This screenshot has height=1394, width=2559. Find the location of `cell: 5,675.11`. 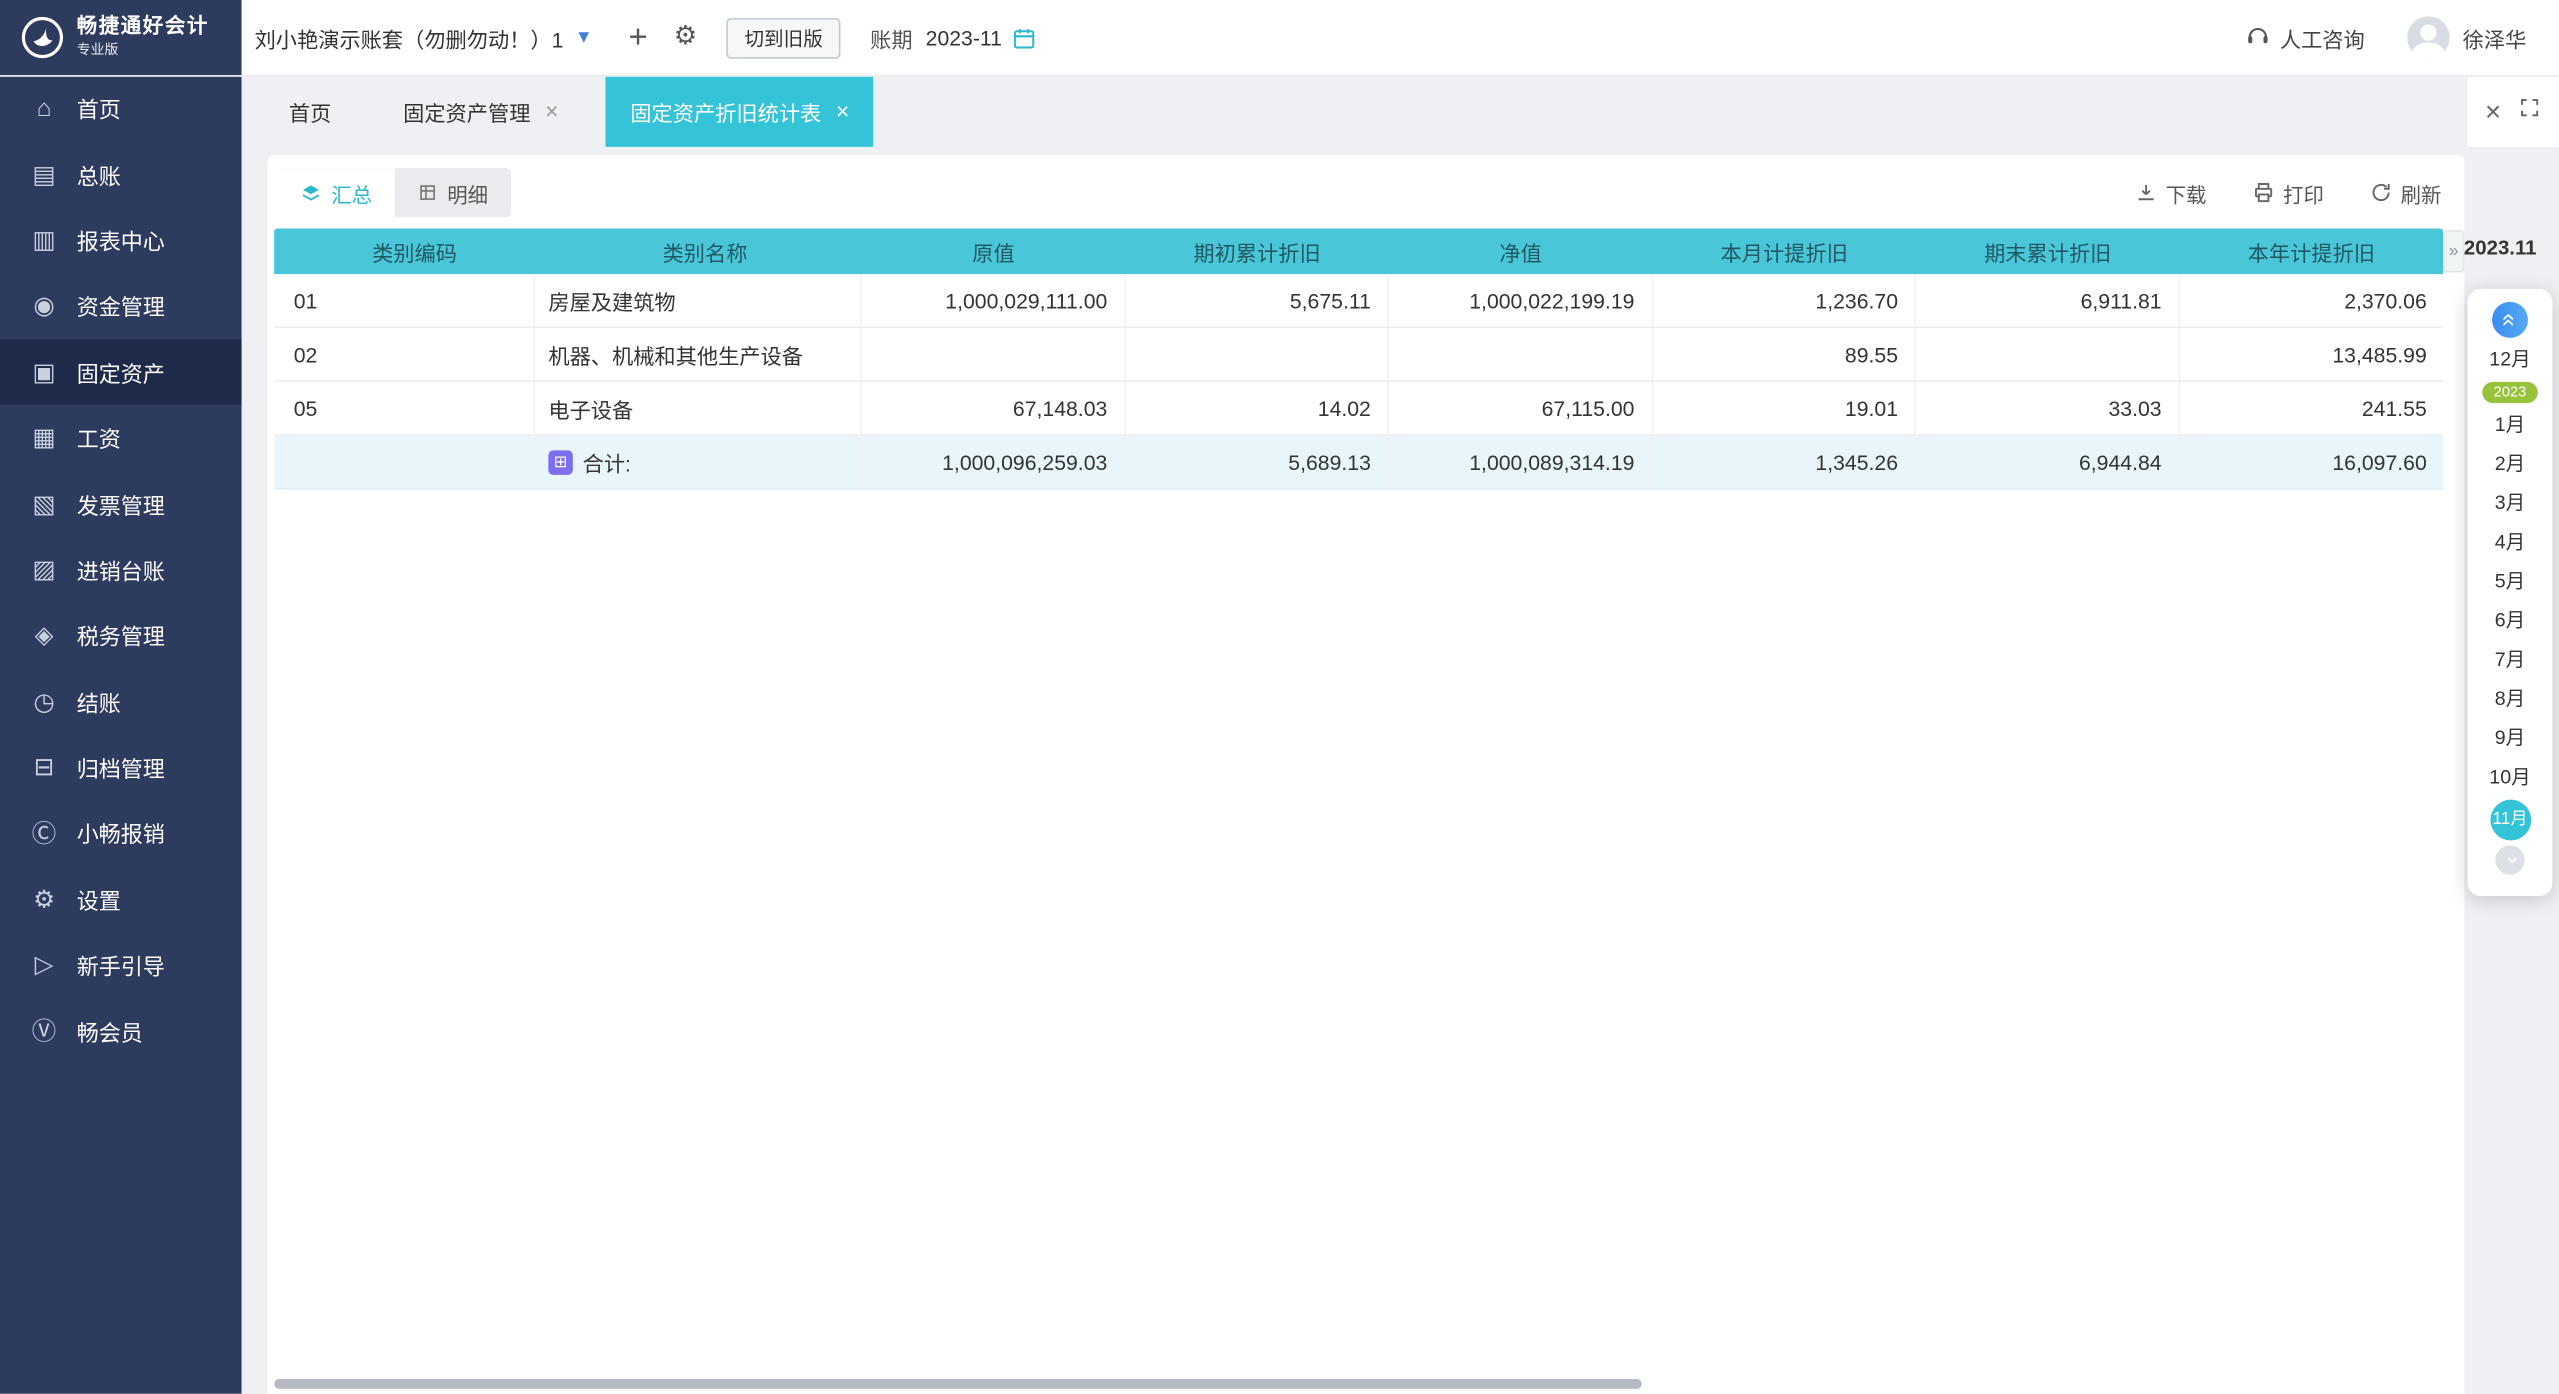

cell: 5,675.11 is located at coordinates (1257, 300).